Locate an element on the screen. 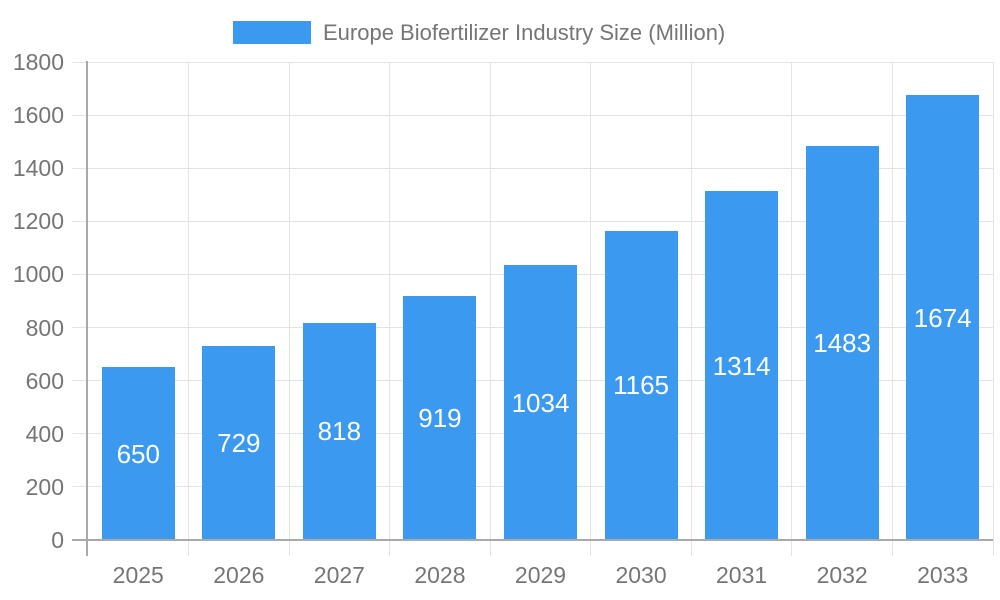  x-axis-line is located at coordinates (532, 540).